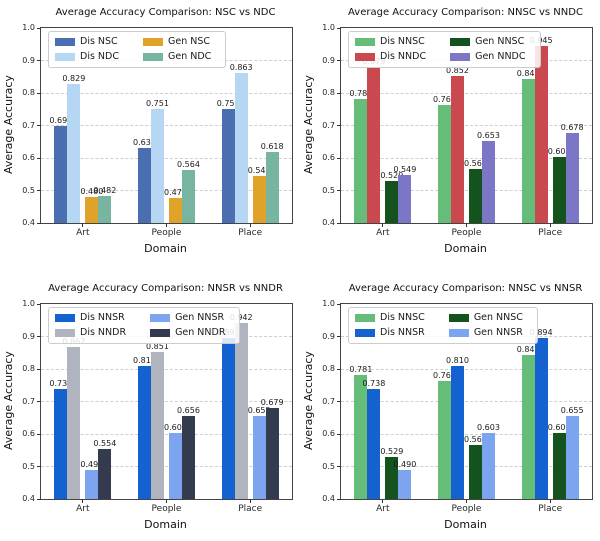 Image resolution: width=600 pixels, height=541 pixels. What do you see at coordinates (144, 325) in the screenshot?
I see `legend: Dis NNSR Dis NNDR Gen NNSR Gen NNDR` at bounding box center [144, 325].